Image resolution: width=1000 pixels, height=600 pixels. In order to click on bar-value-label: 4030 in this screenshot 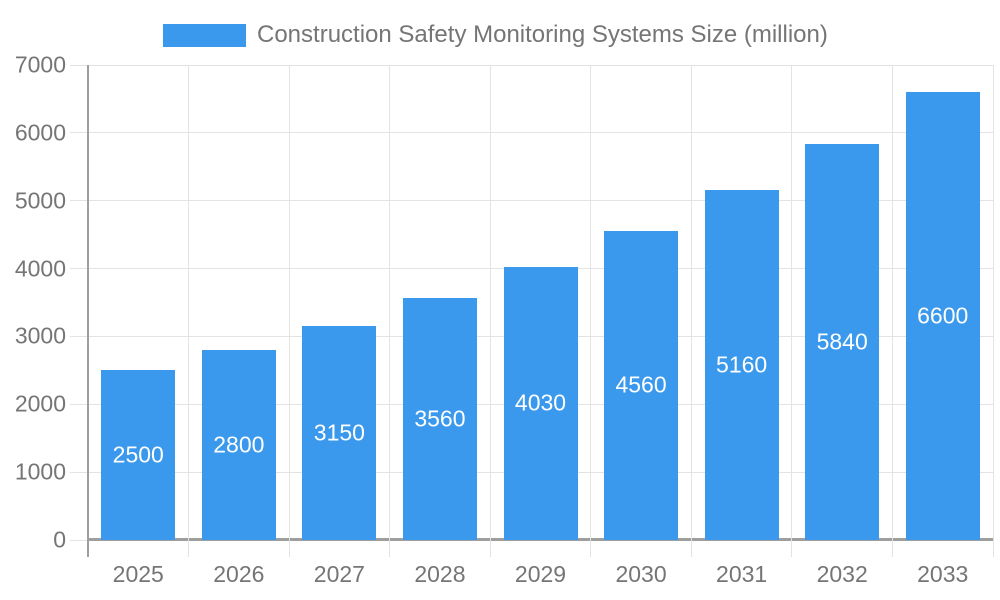, I will do `click(540, 402)`.